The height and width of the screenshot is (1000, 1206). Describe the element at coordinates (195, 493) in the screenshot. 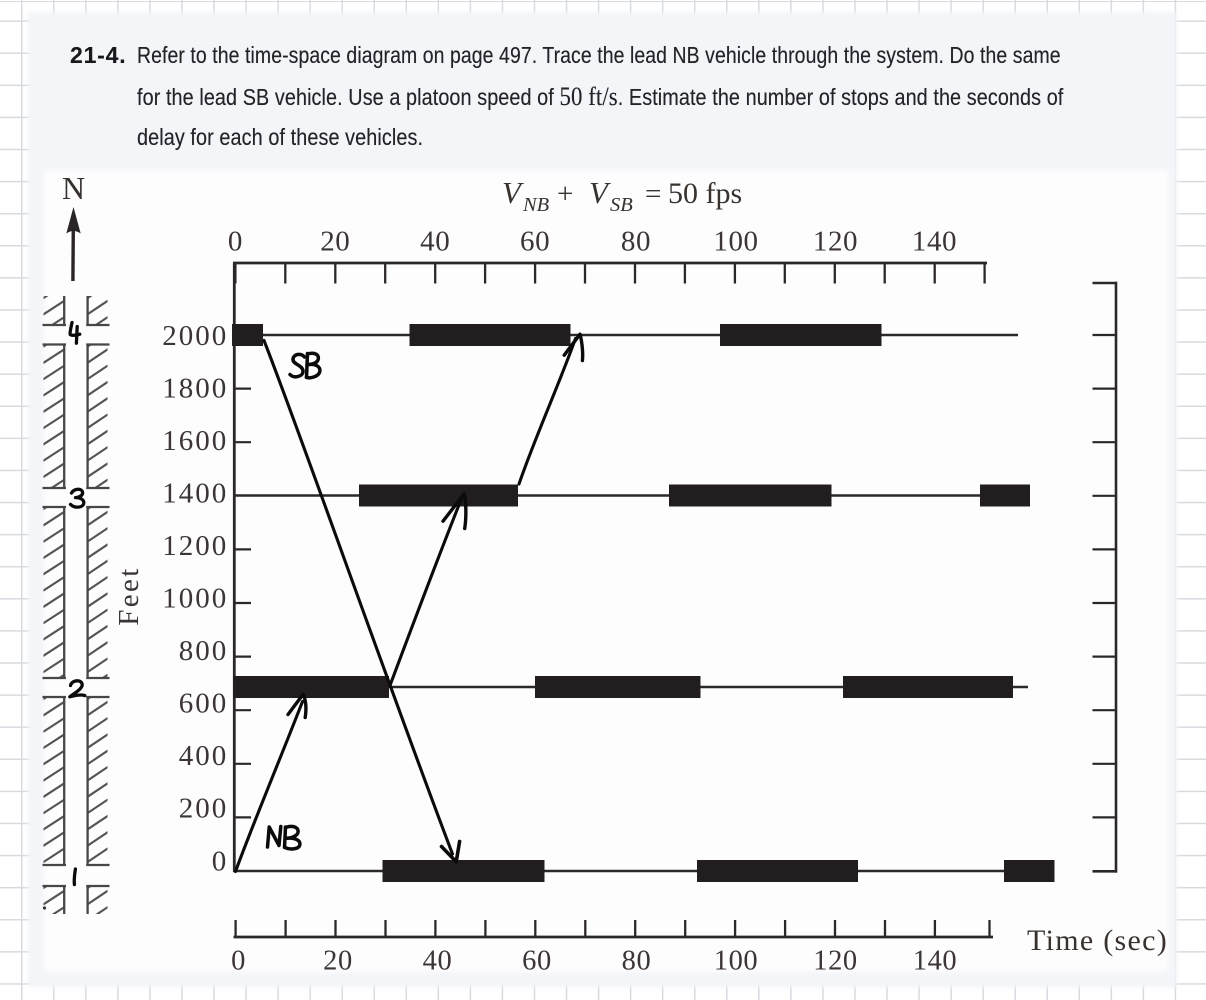

I see `svg-text: 1400` at that location.